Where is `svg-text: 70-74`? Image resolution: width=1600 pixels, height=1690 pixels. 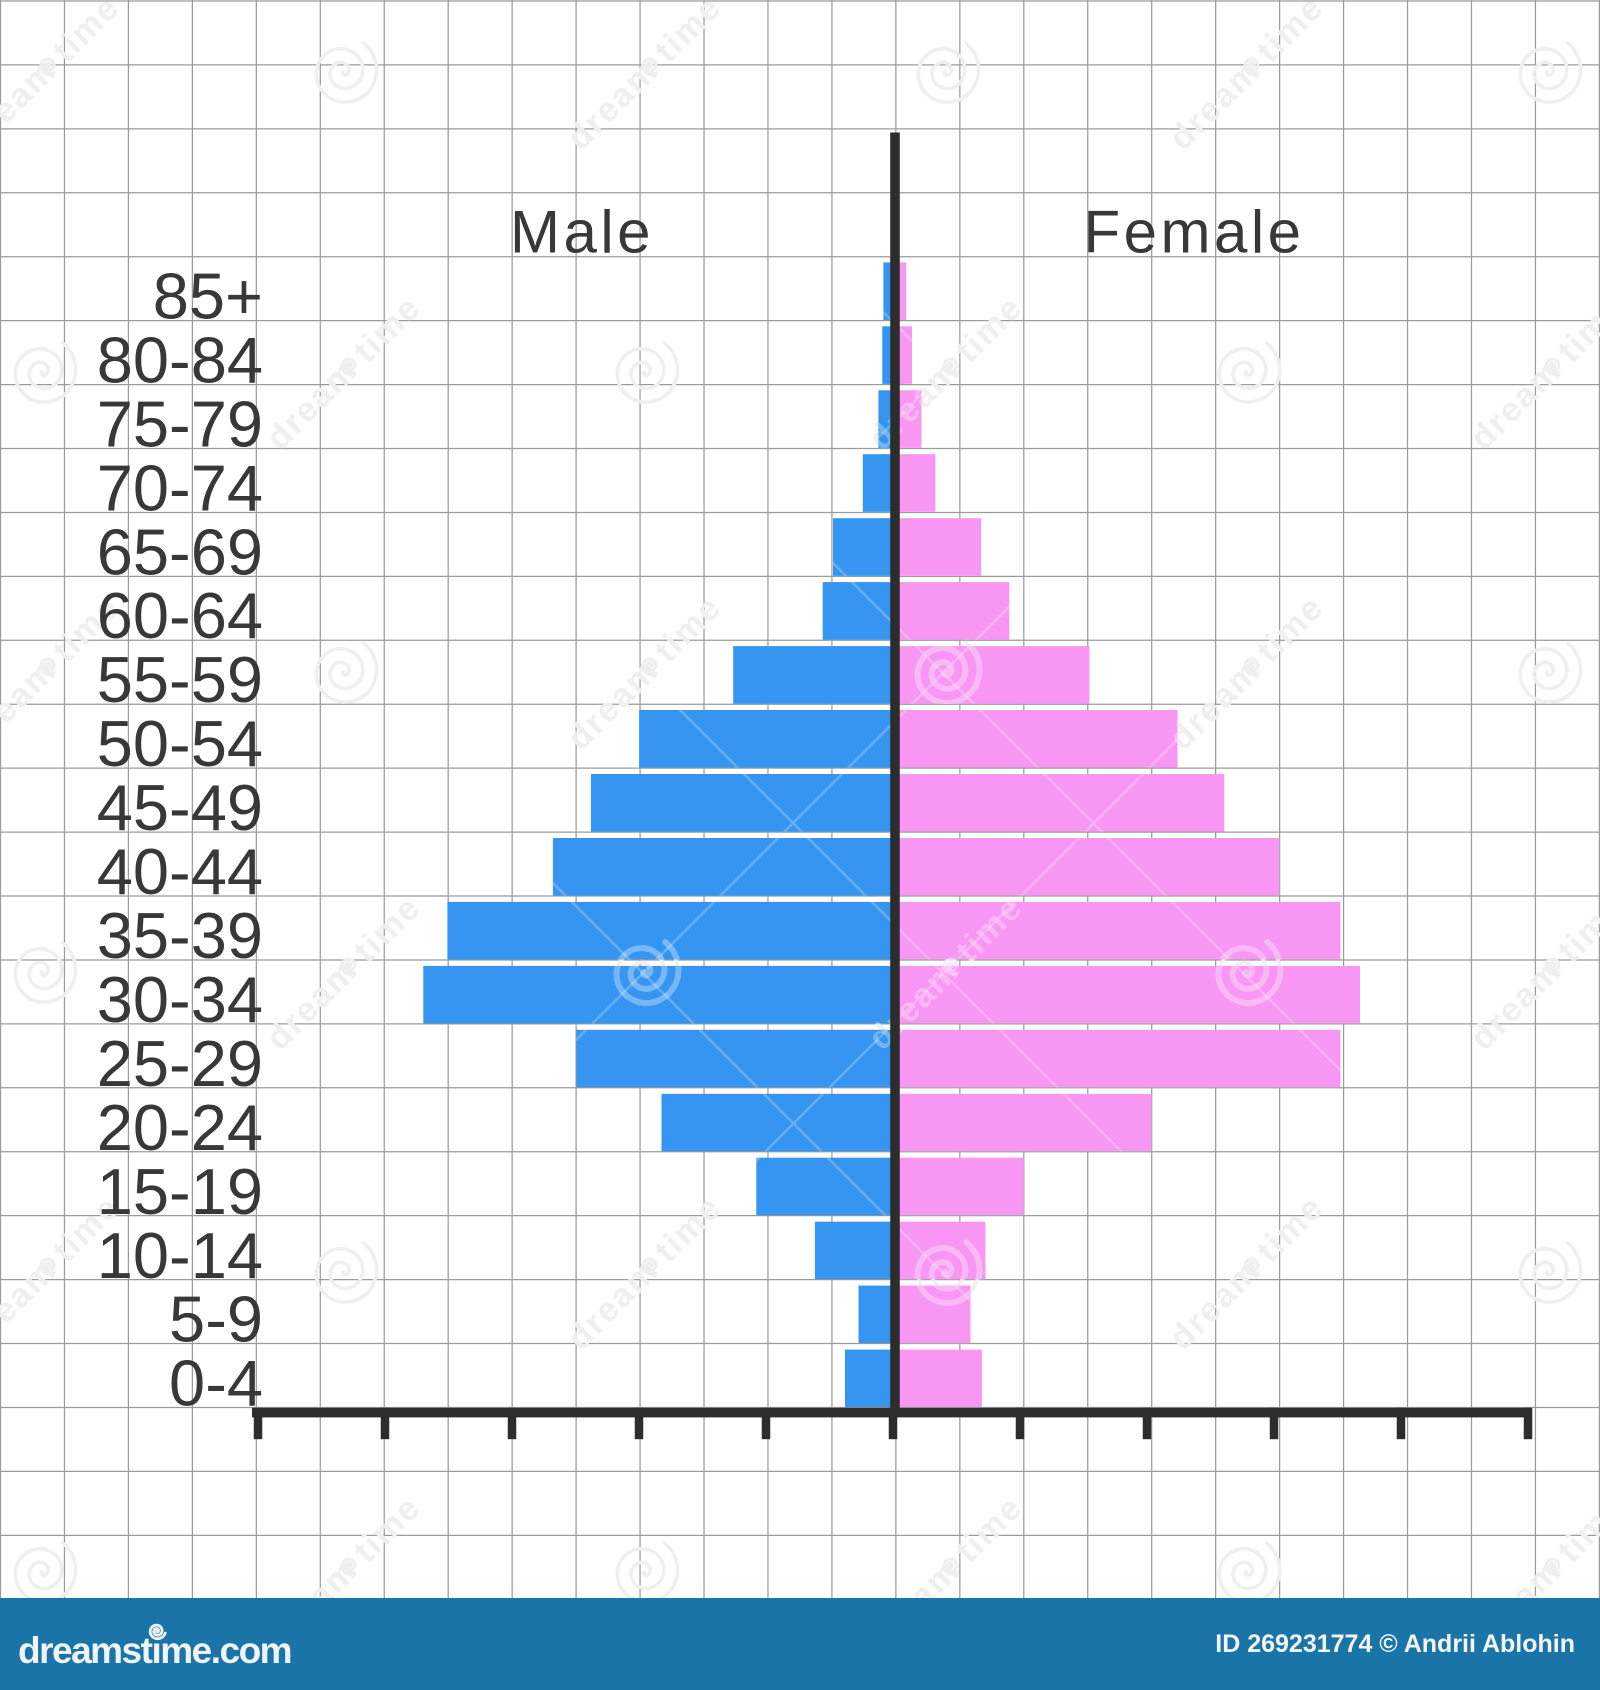 svg-text: 70-74 is located at coordinates (180, 487).